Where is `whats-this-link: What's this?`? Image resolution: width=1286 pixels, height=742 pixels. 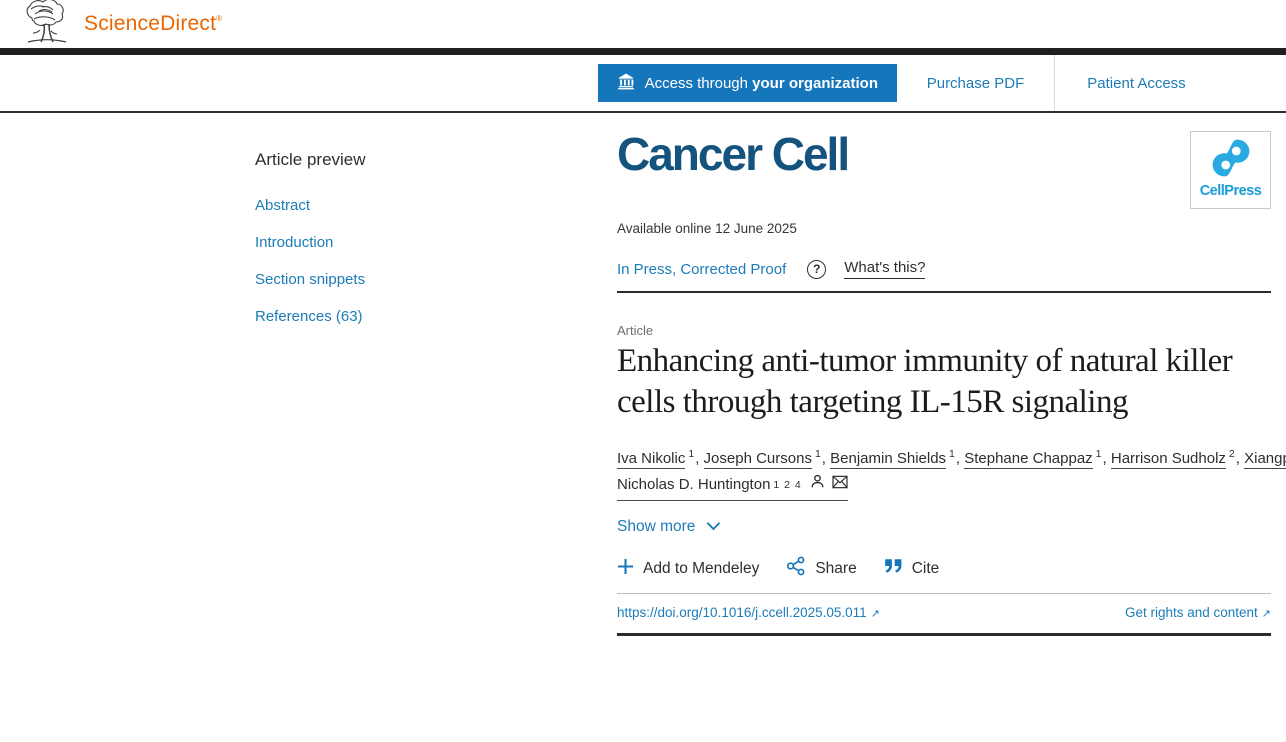
whats-this-link: What's this? is located at coordinates (885, 269).